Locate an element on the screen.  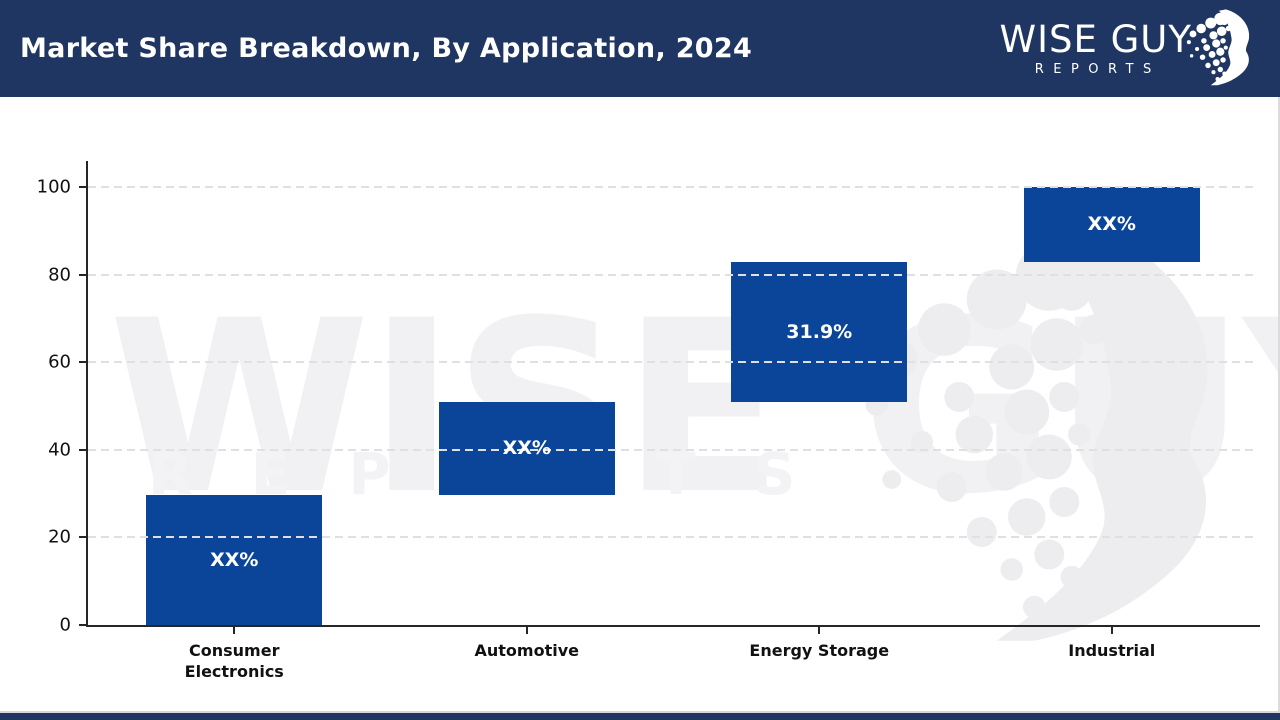
x-tick-label: Automotive is located at coordinates (527, 650).